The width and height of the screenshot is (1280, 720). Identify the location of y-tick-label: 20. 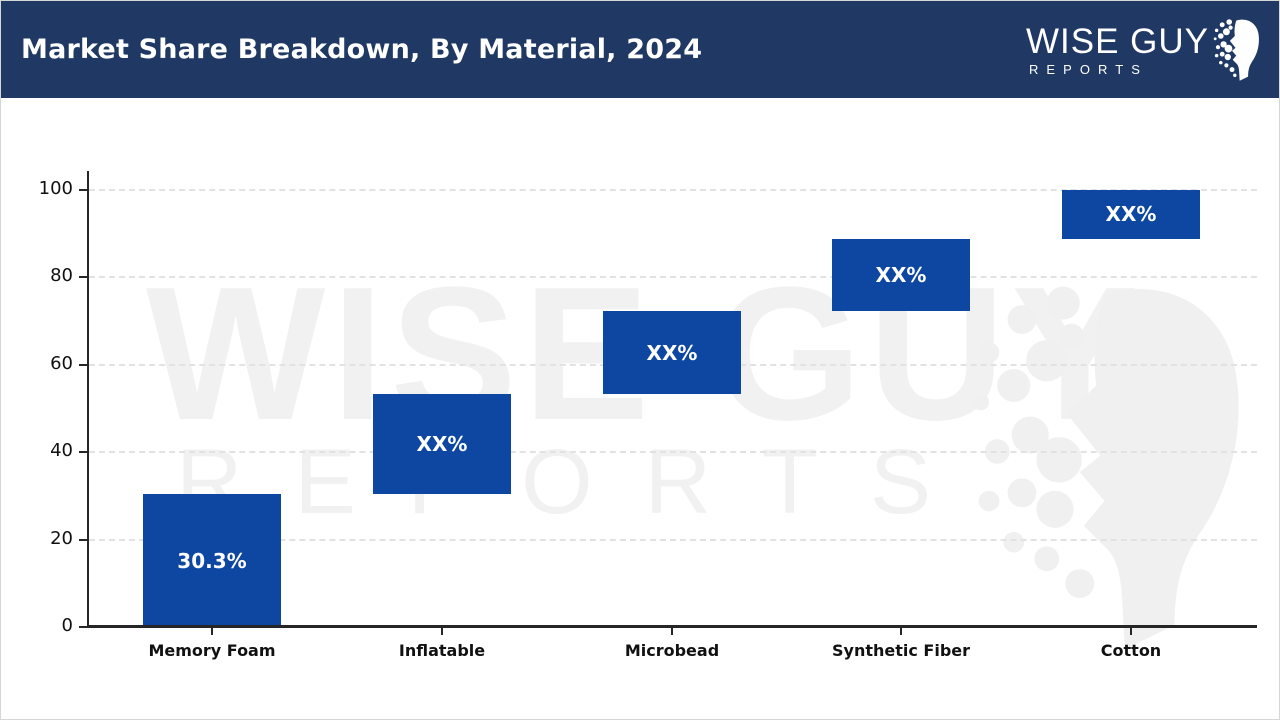
(61, 538).